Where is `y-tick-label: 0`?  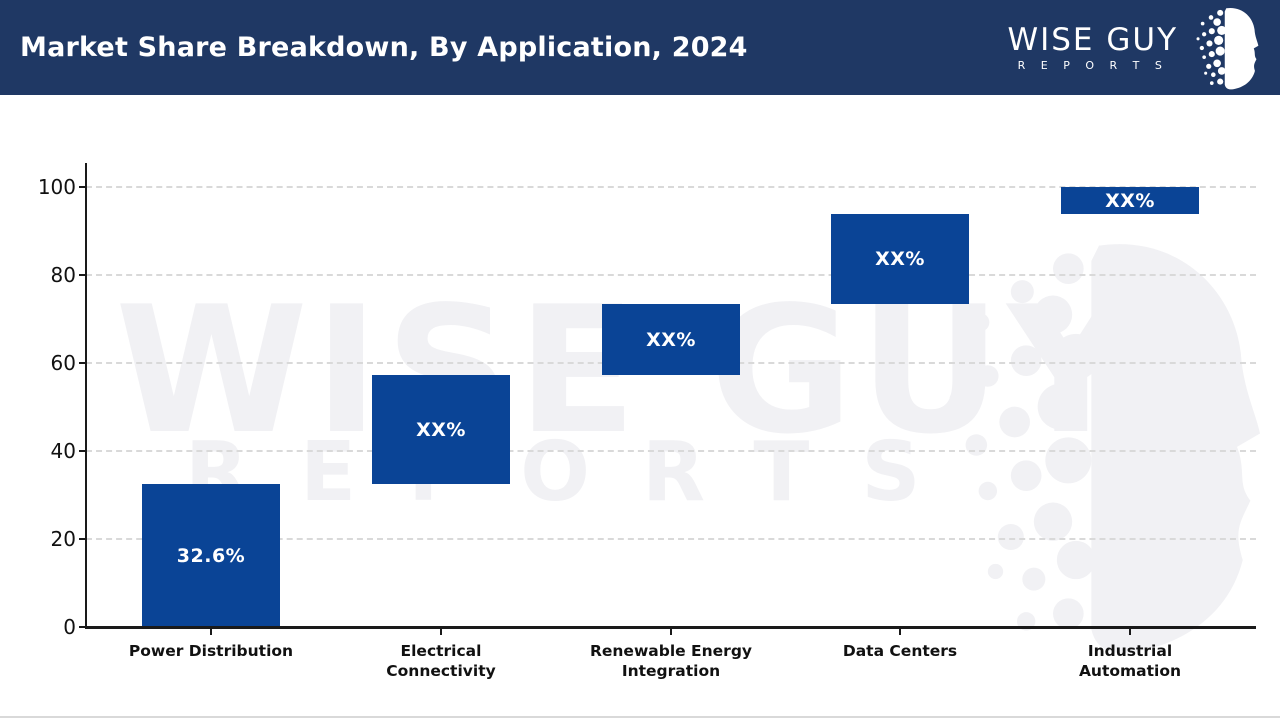
y-tick-label: 0 is located at coordinates (69, 627).